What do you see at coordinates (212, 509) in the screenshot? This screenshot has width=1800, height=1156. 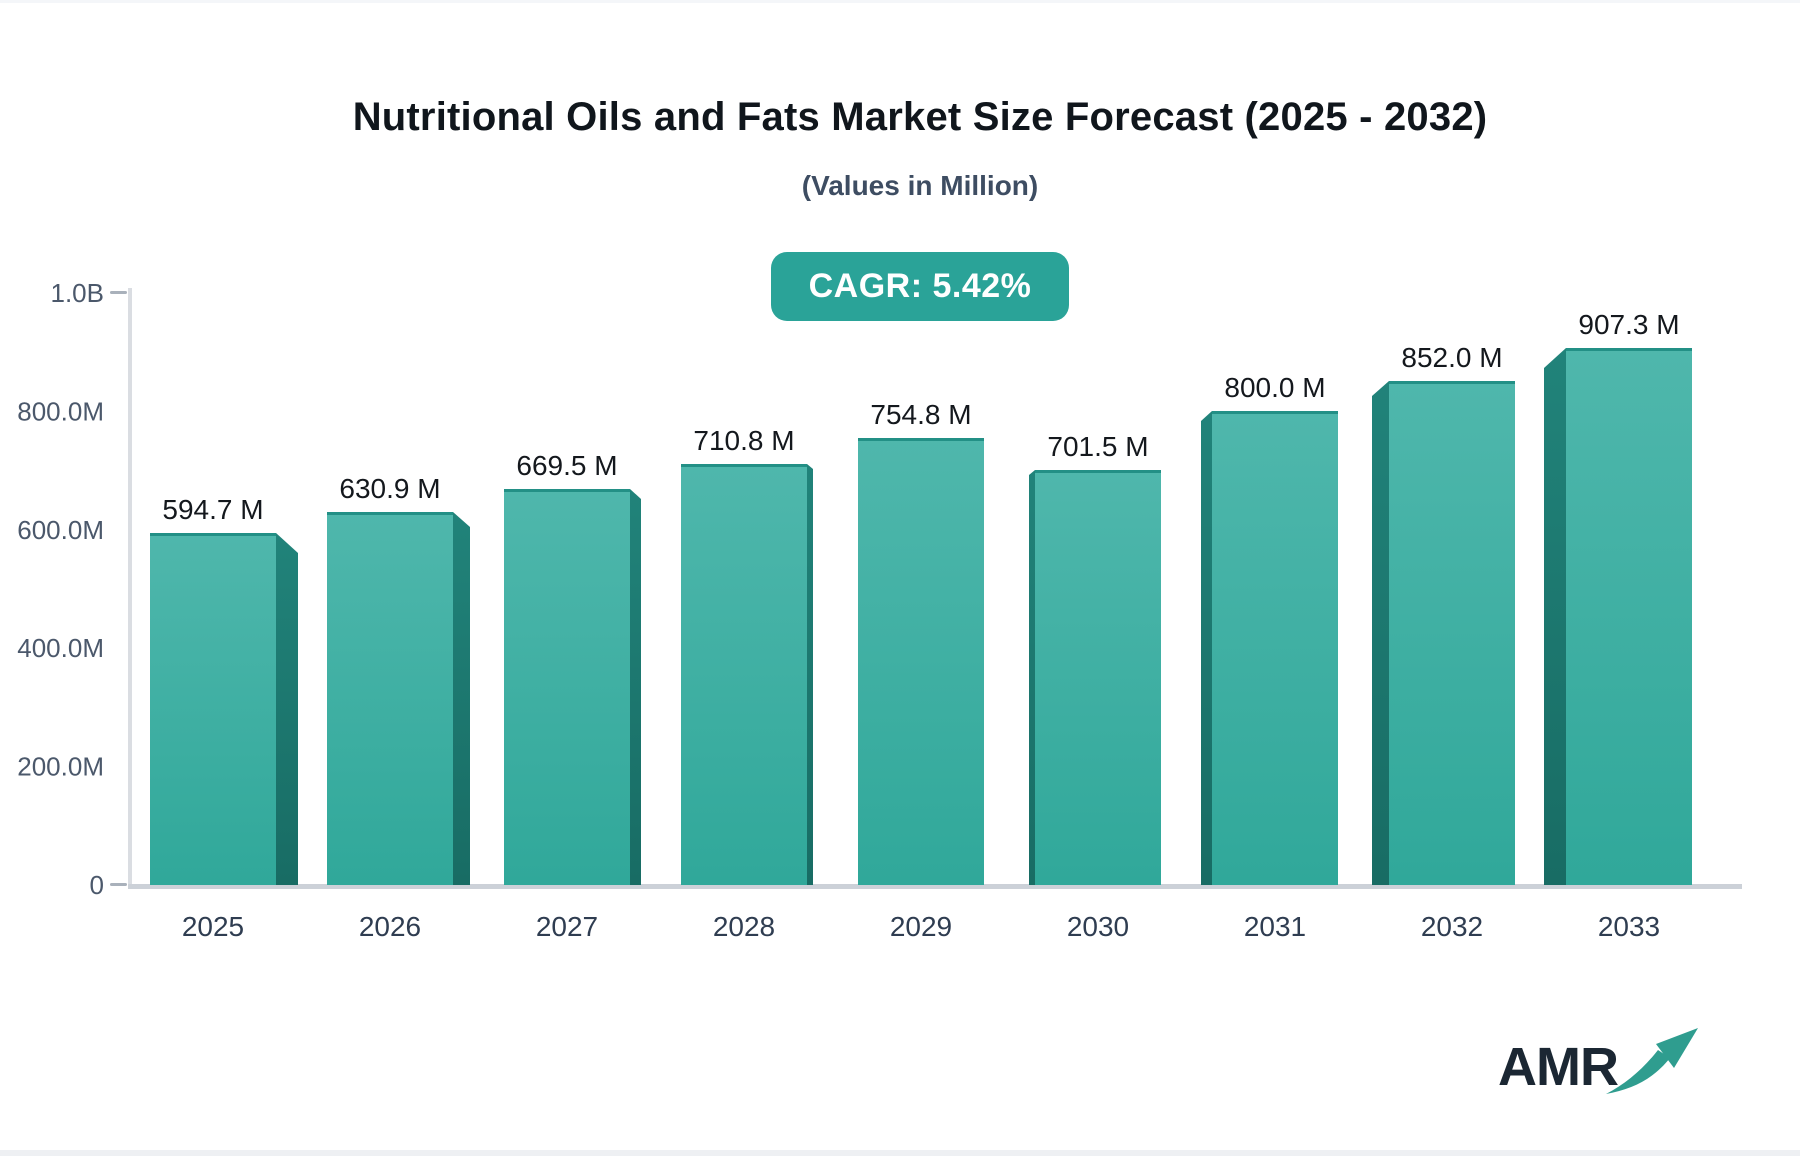 I see `bar-value-label-2025: 594.7 M` at bounding box center [212, 509].